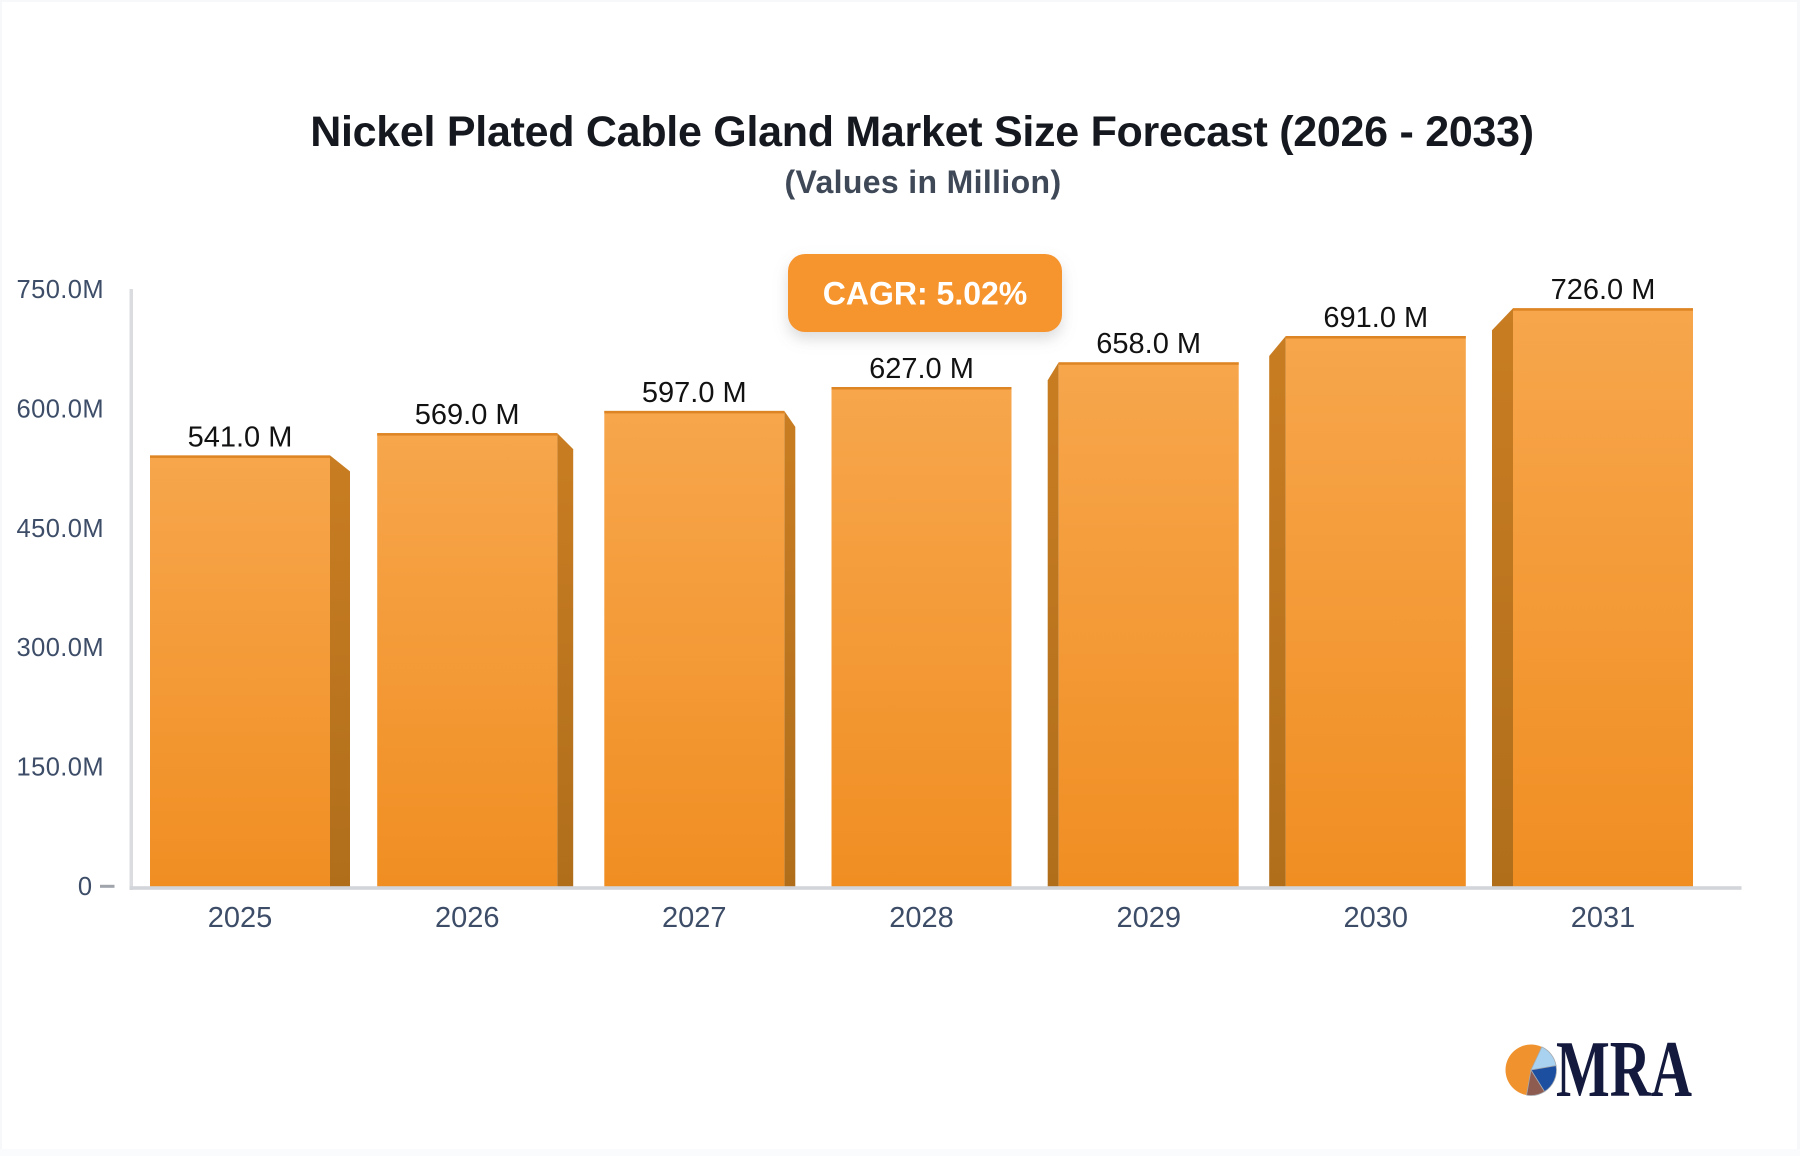 The image size is (1800, 1156). I want to click on svg-text: 600.0M, so click(60, 409).